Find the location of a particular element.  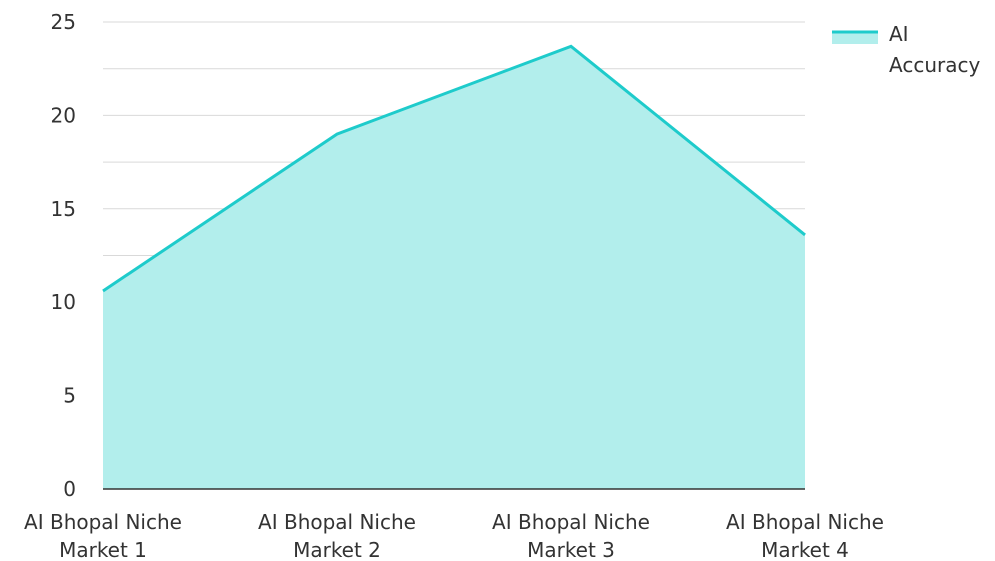

y-axis-ticks: 0 5 10 15 20 25 is located at coordinates (63, 255).